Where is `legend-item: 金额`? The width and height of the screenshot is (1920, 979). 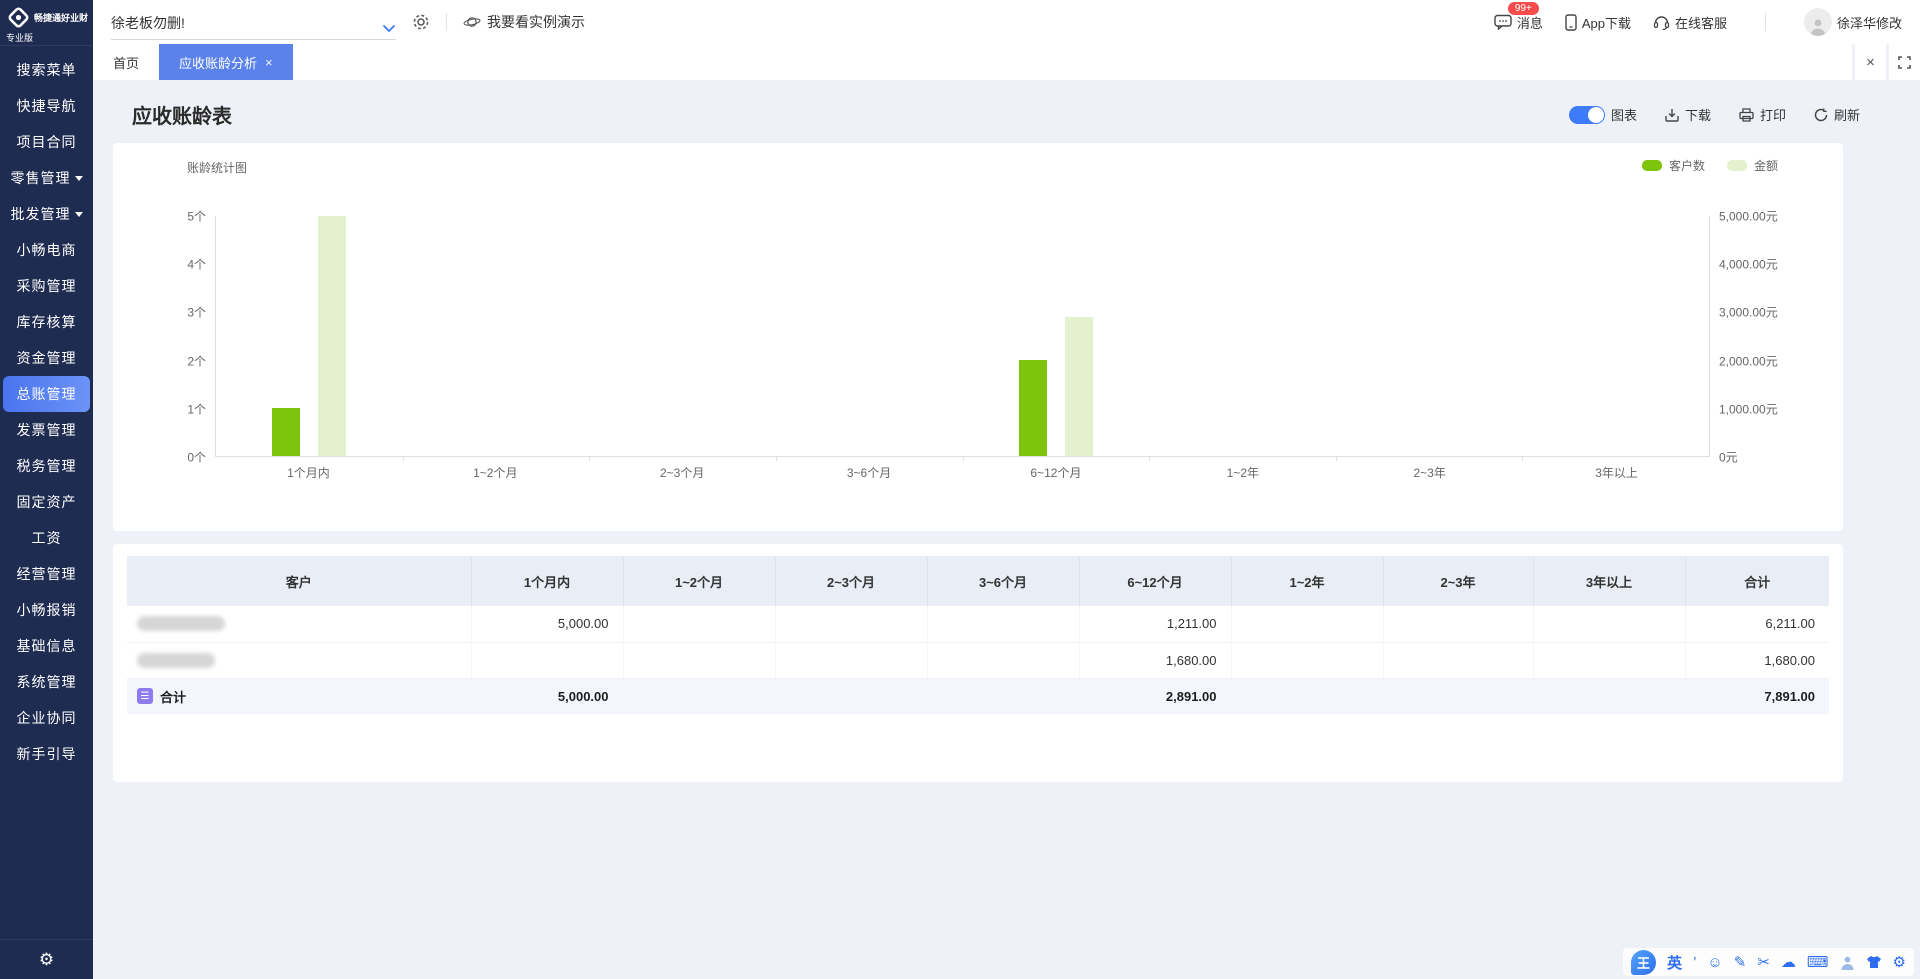 legend-item: 金额 is located at coordinates (1752, 165).